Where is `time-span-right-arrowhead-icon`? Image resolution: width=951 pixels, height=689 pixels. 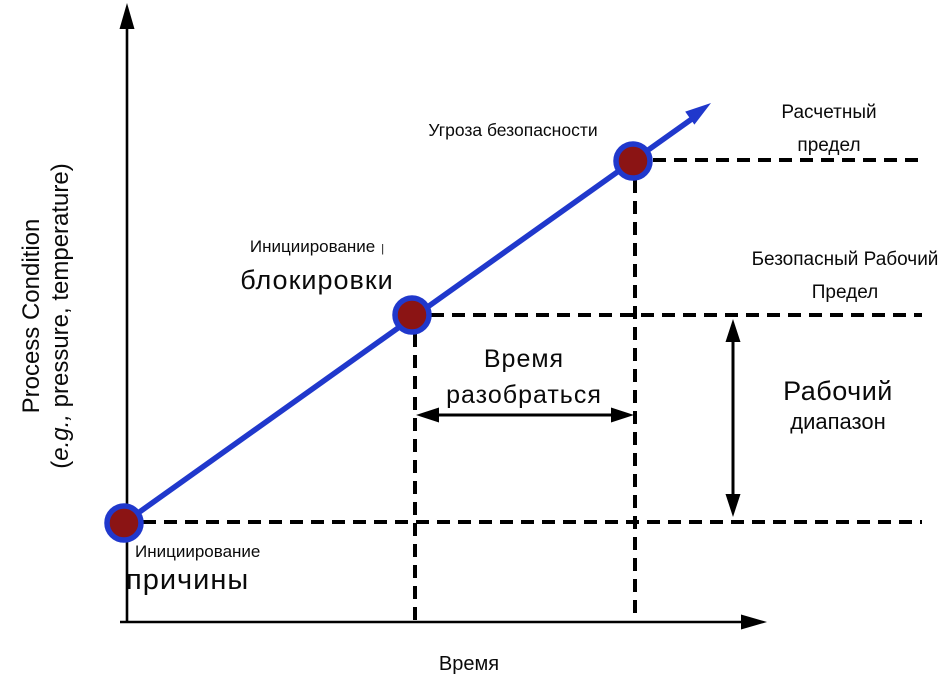
time-span-right-arrowhead-icon is located at coordinates (622, 415).